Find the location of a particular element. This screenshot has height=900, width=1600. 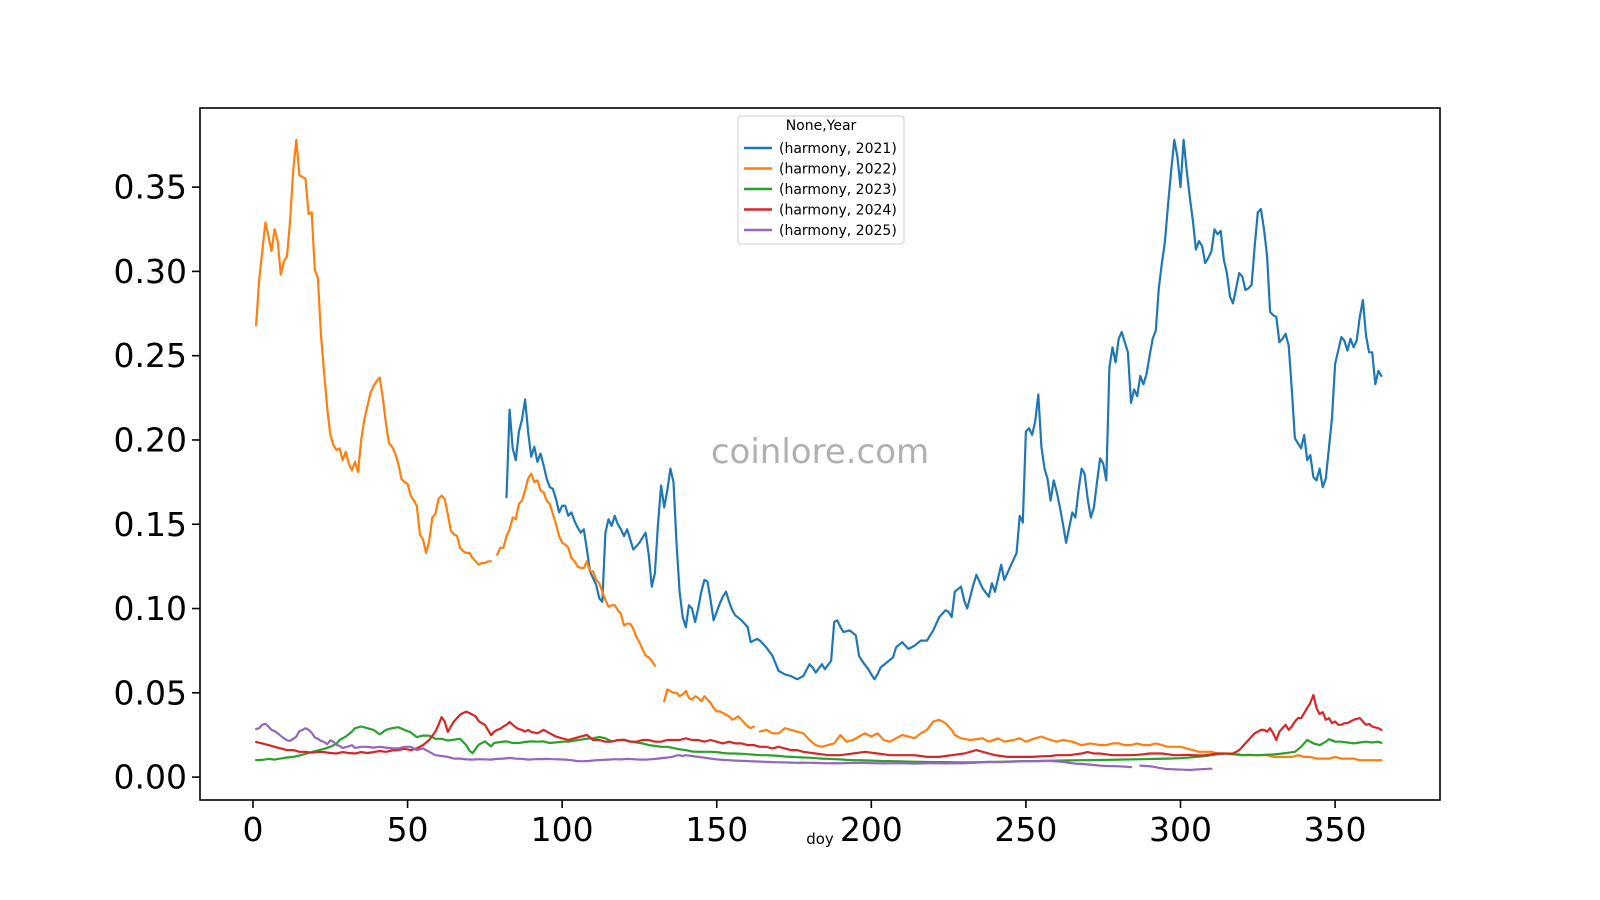

y-tick-label: 0.25 is located at coordinates (150, 355).